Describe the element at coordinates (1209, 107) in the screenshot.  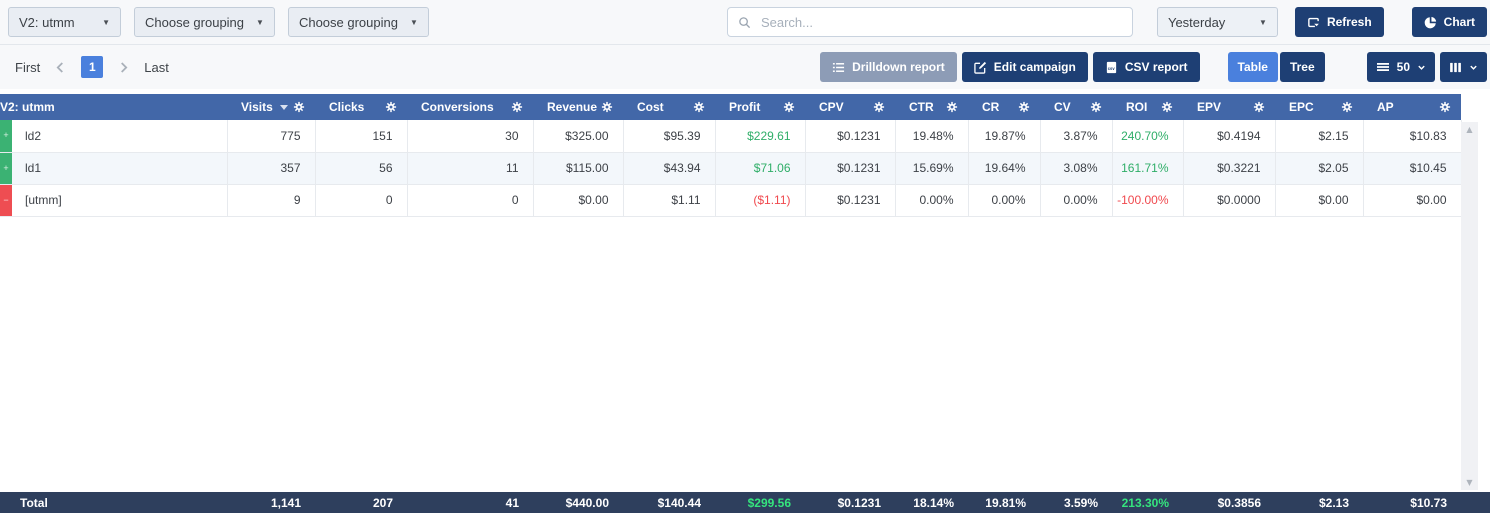
I see `column-label: EPV` at that location.